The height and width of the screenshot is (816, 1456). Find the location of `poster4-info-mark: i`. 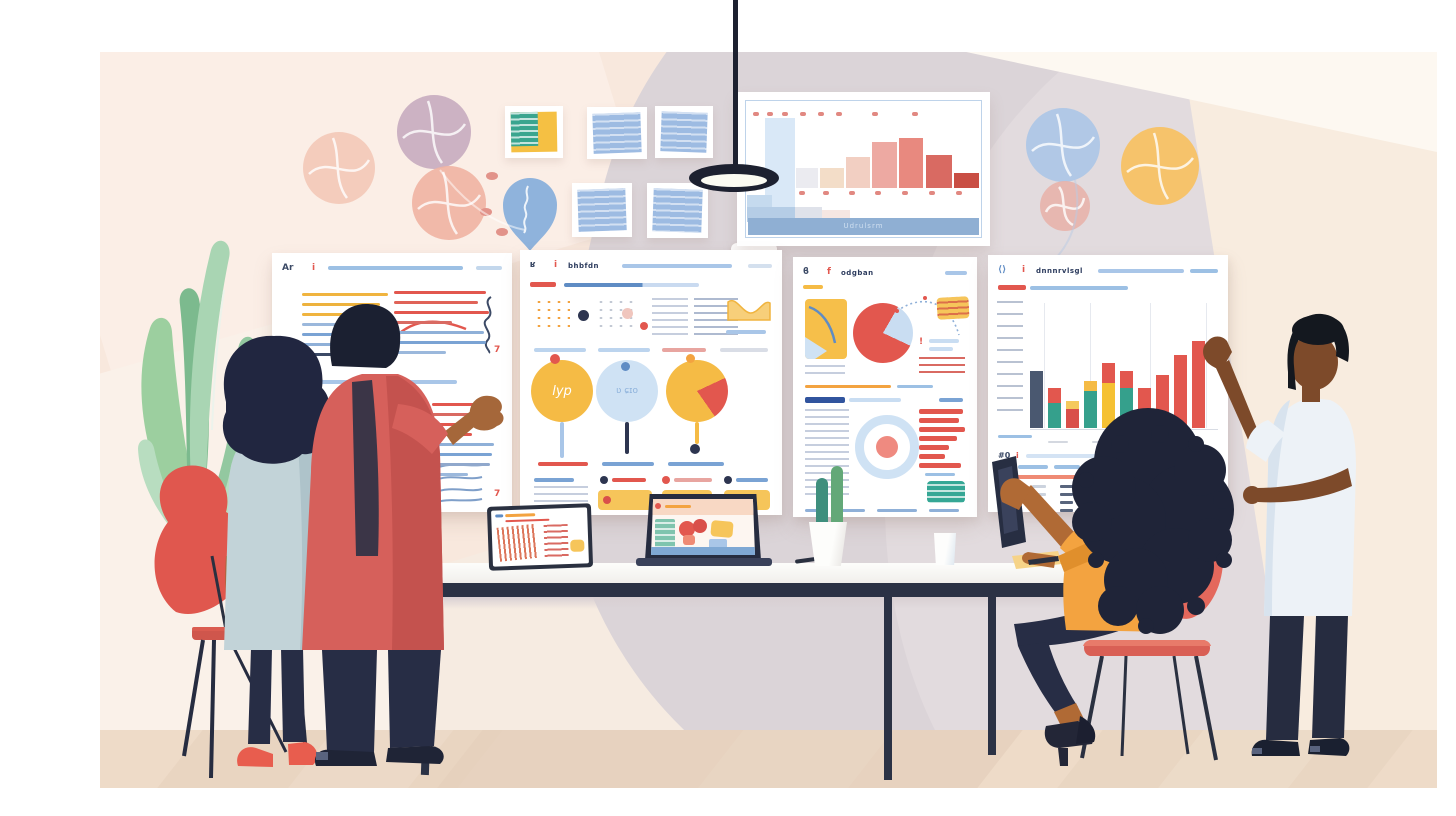

poster4-info-mark: i is located at coordinates (1024, 270).